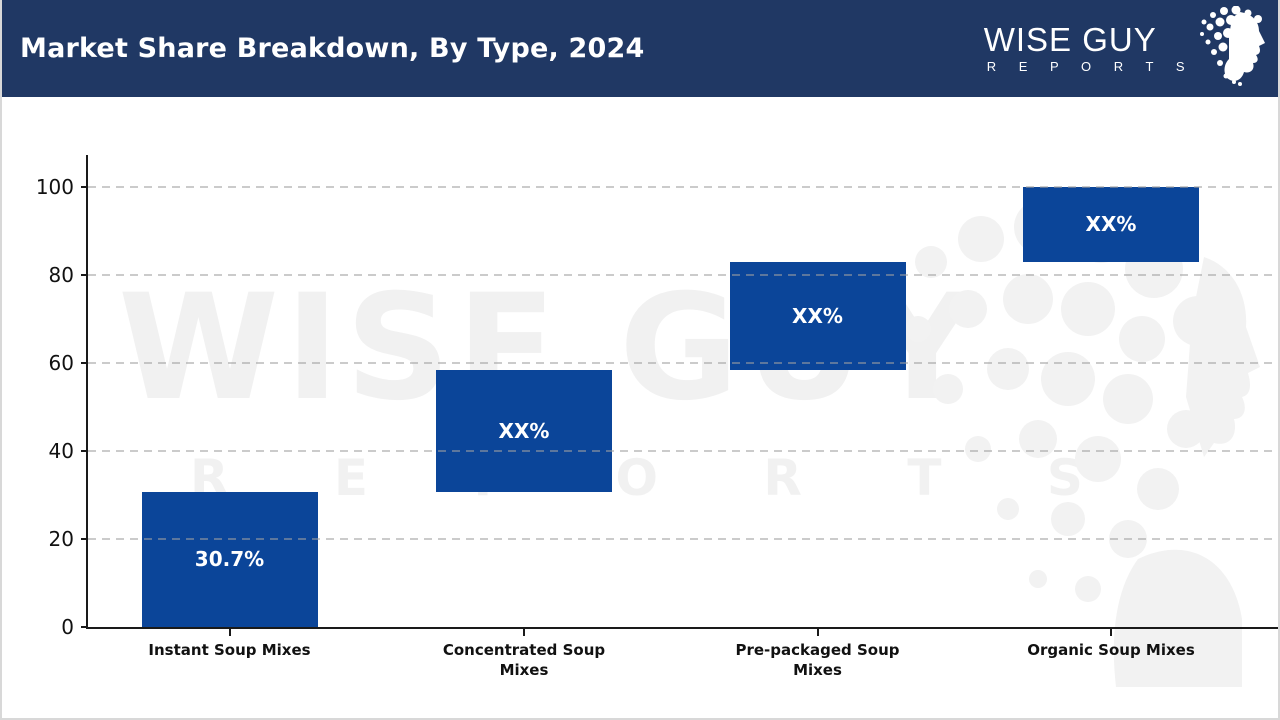 The height and width of the screenshot is (720, 1280). I want to click on bar-value-label: 30.7%, so click(229, 559).